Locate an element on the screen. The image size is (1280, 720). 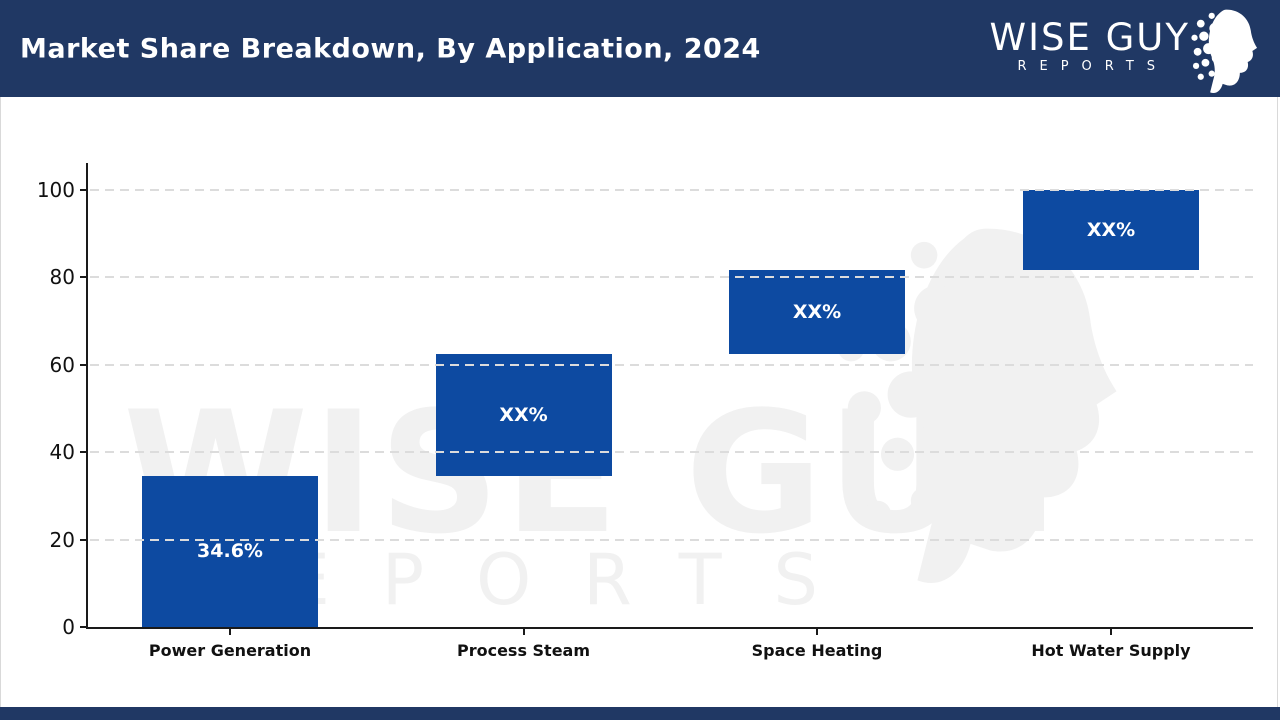
bar-value-label: 34.6% is located at coordinates (230, 551).